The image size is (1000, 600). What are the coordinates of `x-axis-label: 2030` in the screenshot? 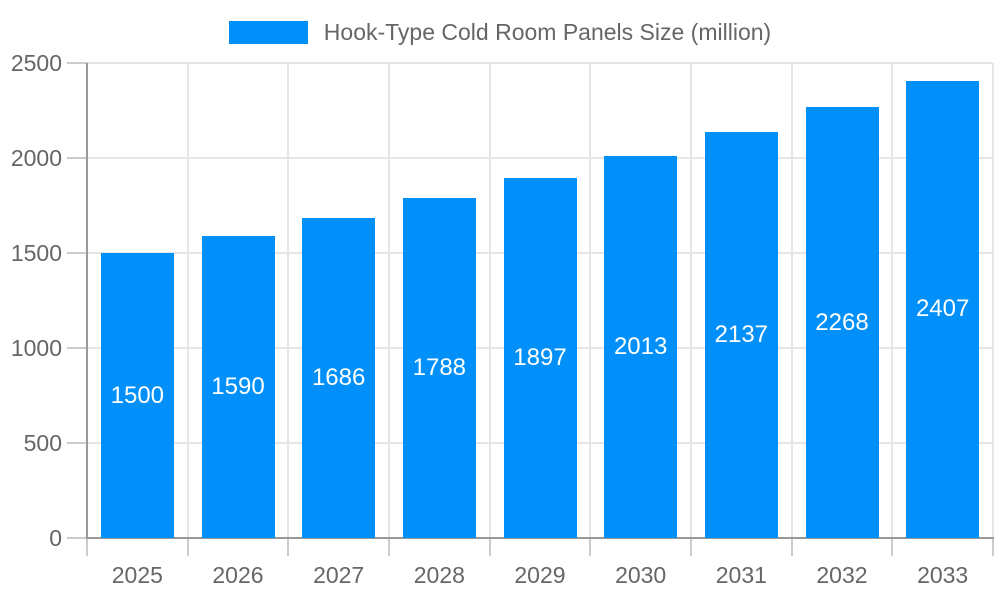 It's located at (641, 575).